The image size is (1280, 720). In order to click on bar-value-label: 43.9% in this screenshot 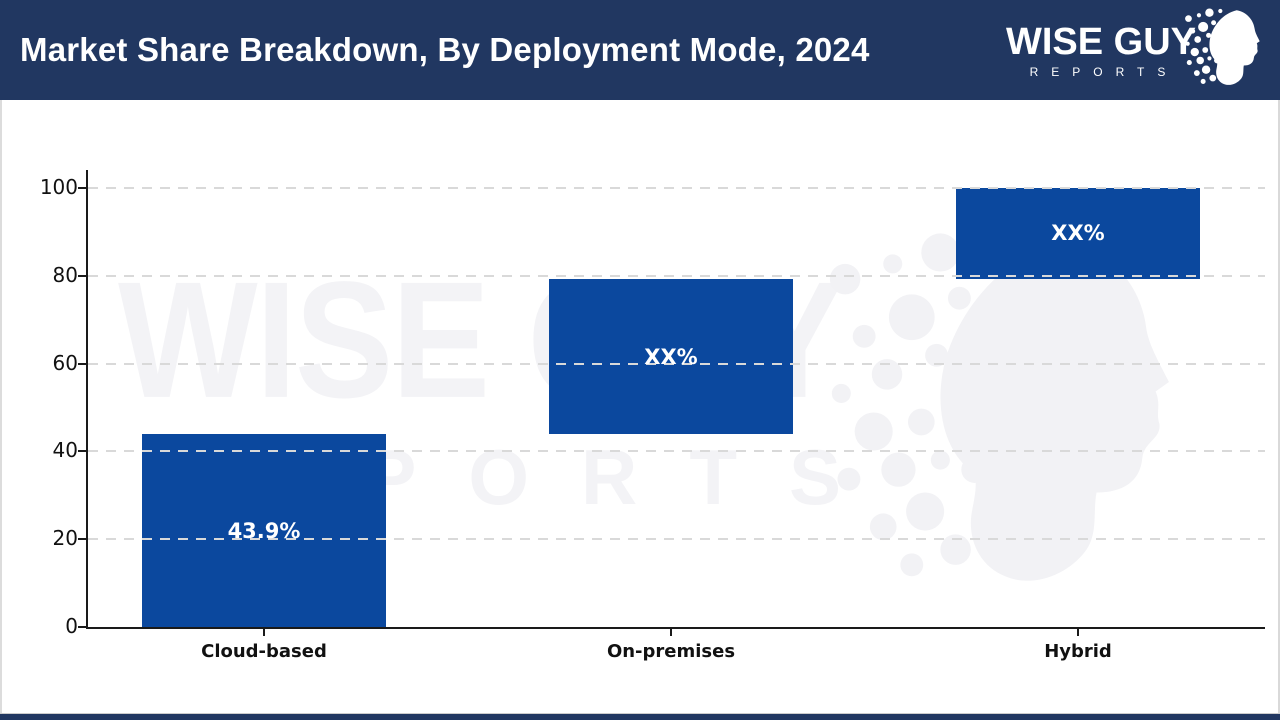, I will do `click(264, 530)`.